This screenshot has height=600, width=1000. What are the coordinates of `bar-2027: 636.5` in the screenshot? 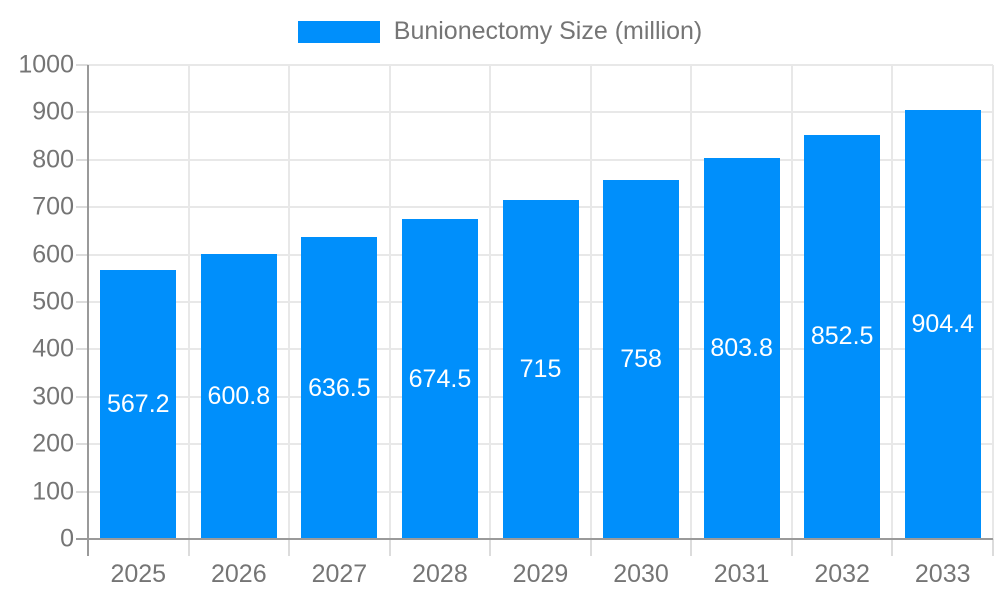 It's located at (339, 388).